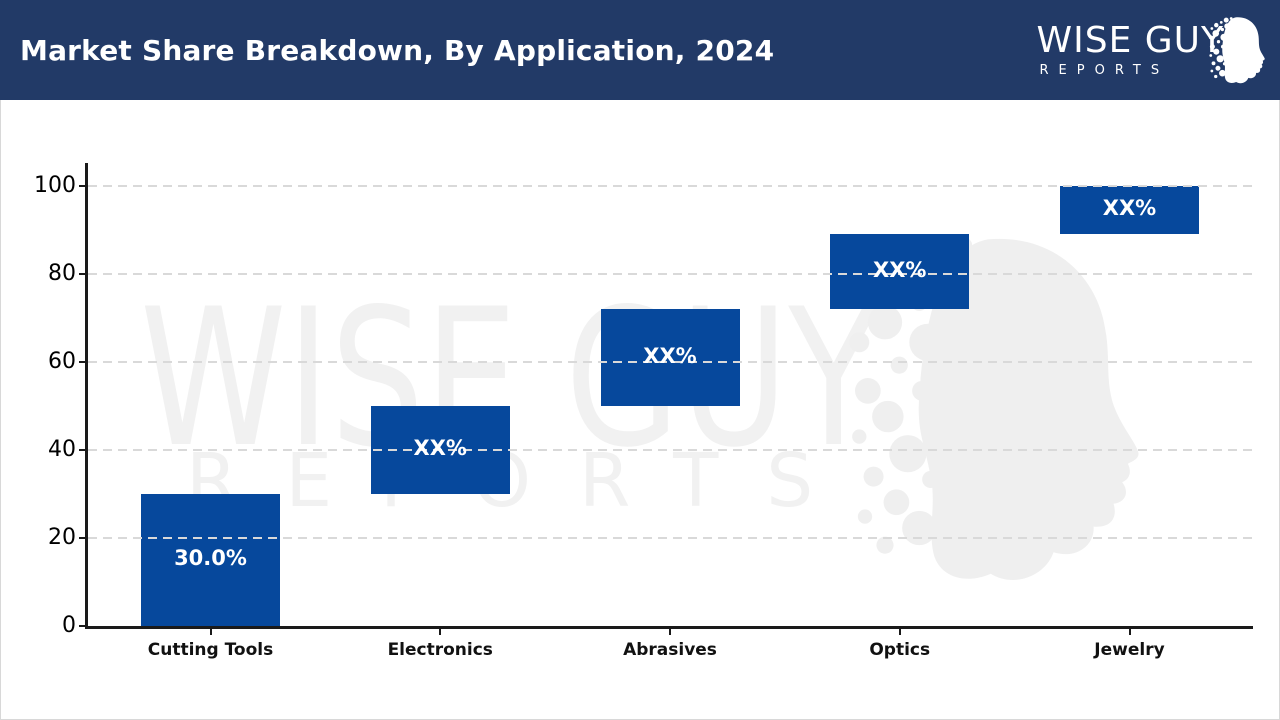 This screenshot has width=1280, height=720. Describe the element at coordinates (1236, 50) in the screenshot. I see `logo-face-icon` at that location.